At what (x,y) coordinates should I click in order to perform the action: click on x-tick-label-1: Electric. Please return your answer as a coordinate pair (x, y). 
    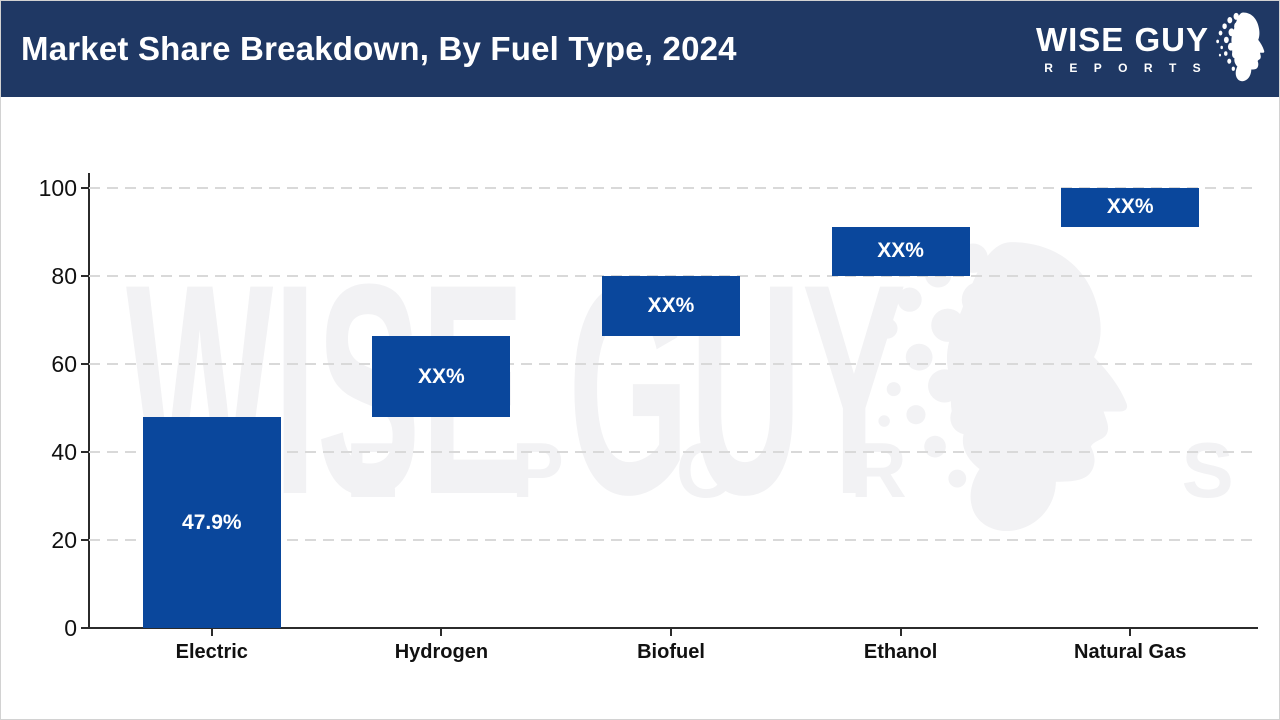
    Looking at the image, I should click on (211, 652).